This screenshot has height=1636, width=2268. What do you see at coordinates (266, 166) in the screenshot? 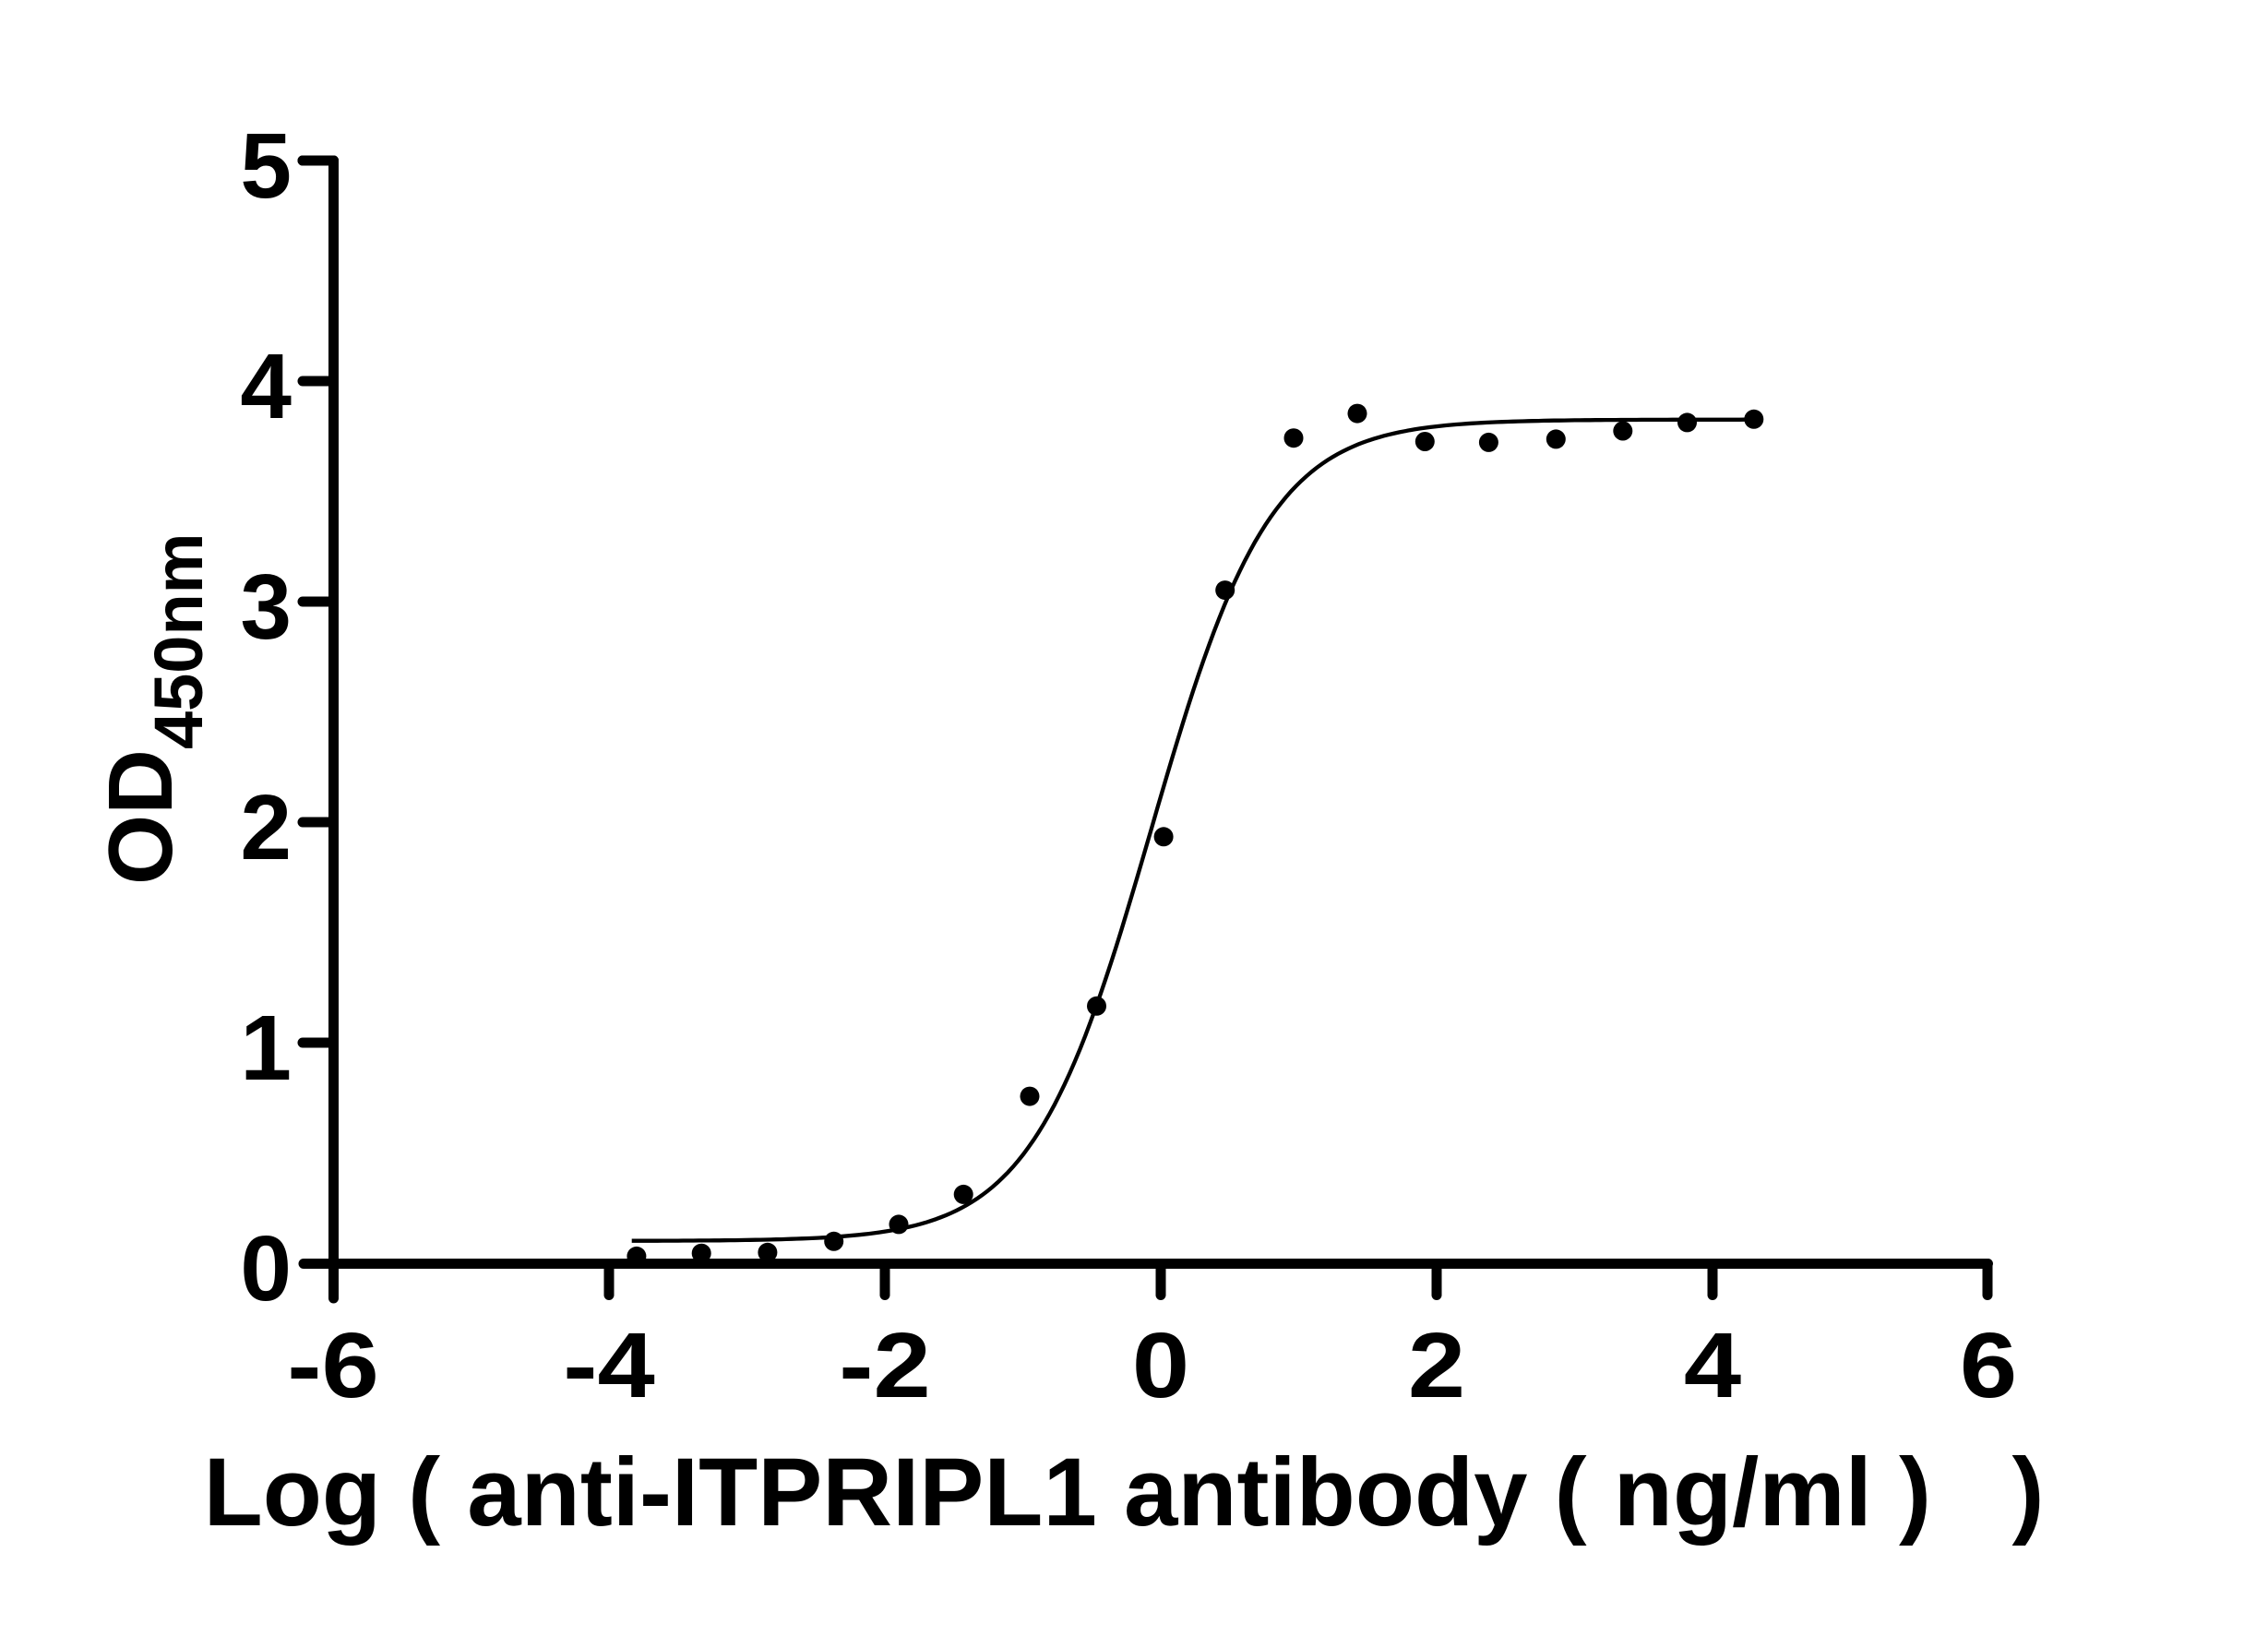
I see `svg-text: 5` at bounding box center [266, 166].